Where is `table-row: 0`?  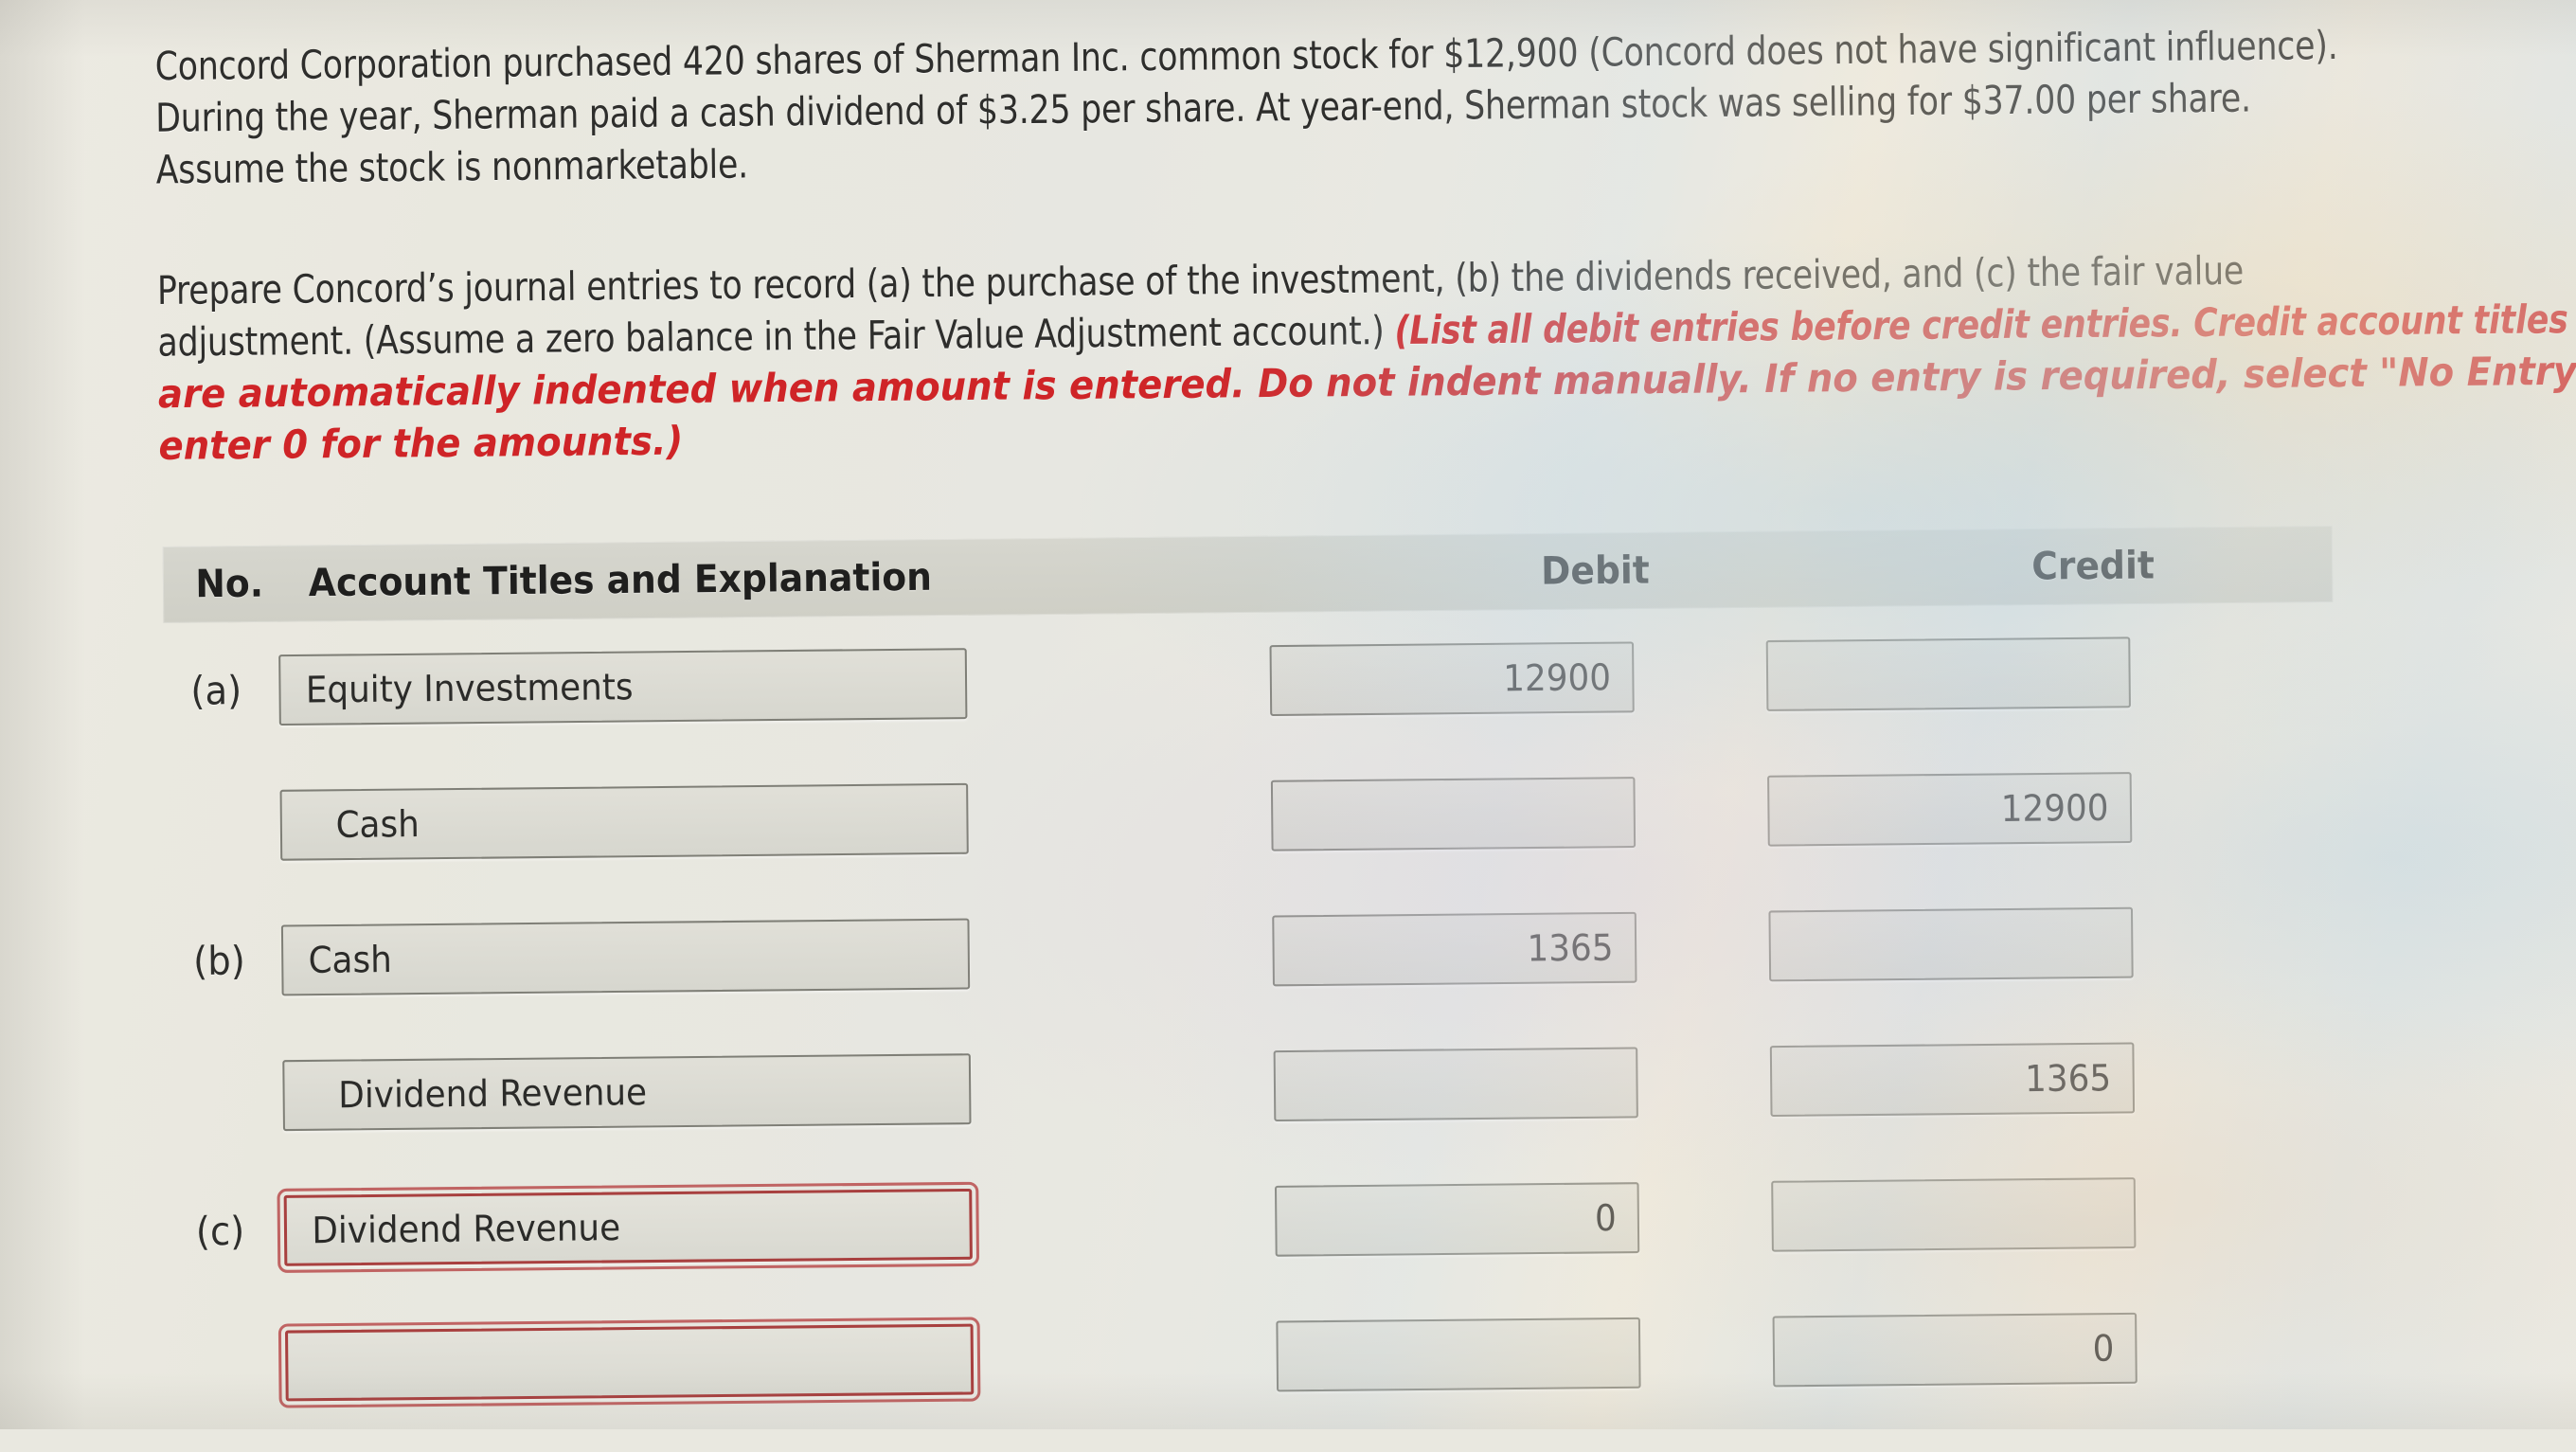 table-row: 0 is located at coordinates (1255, 1356).